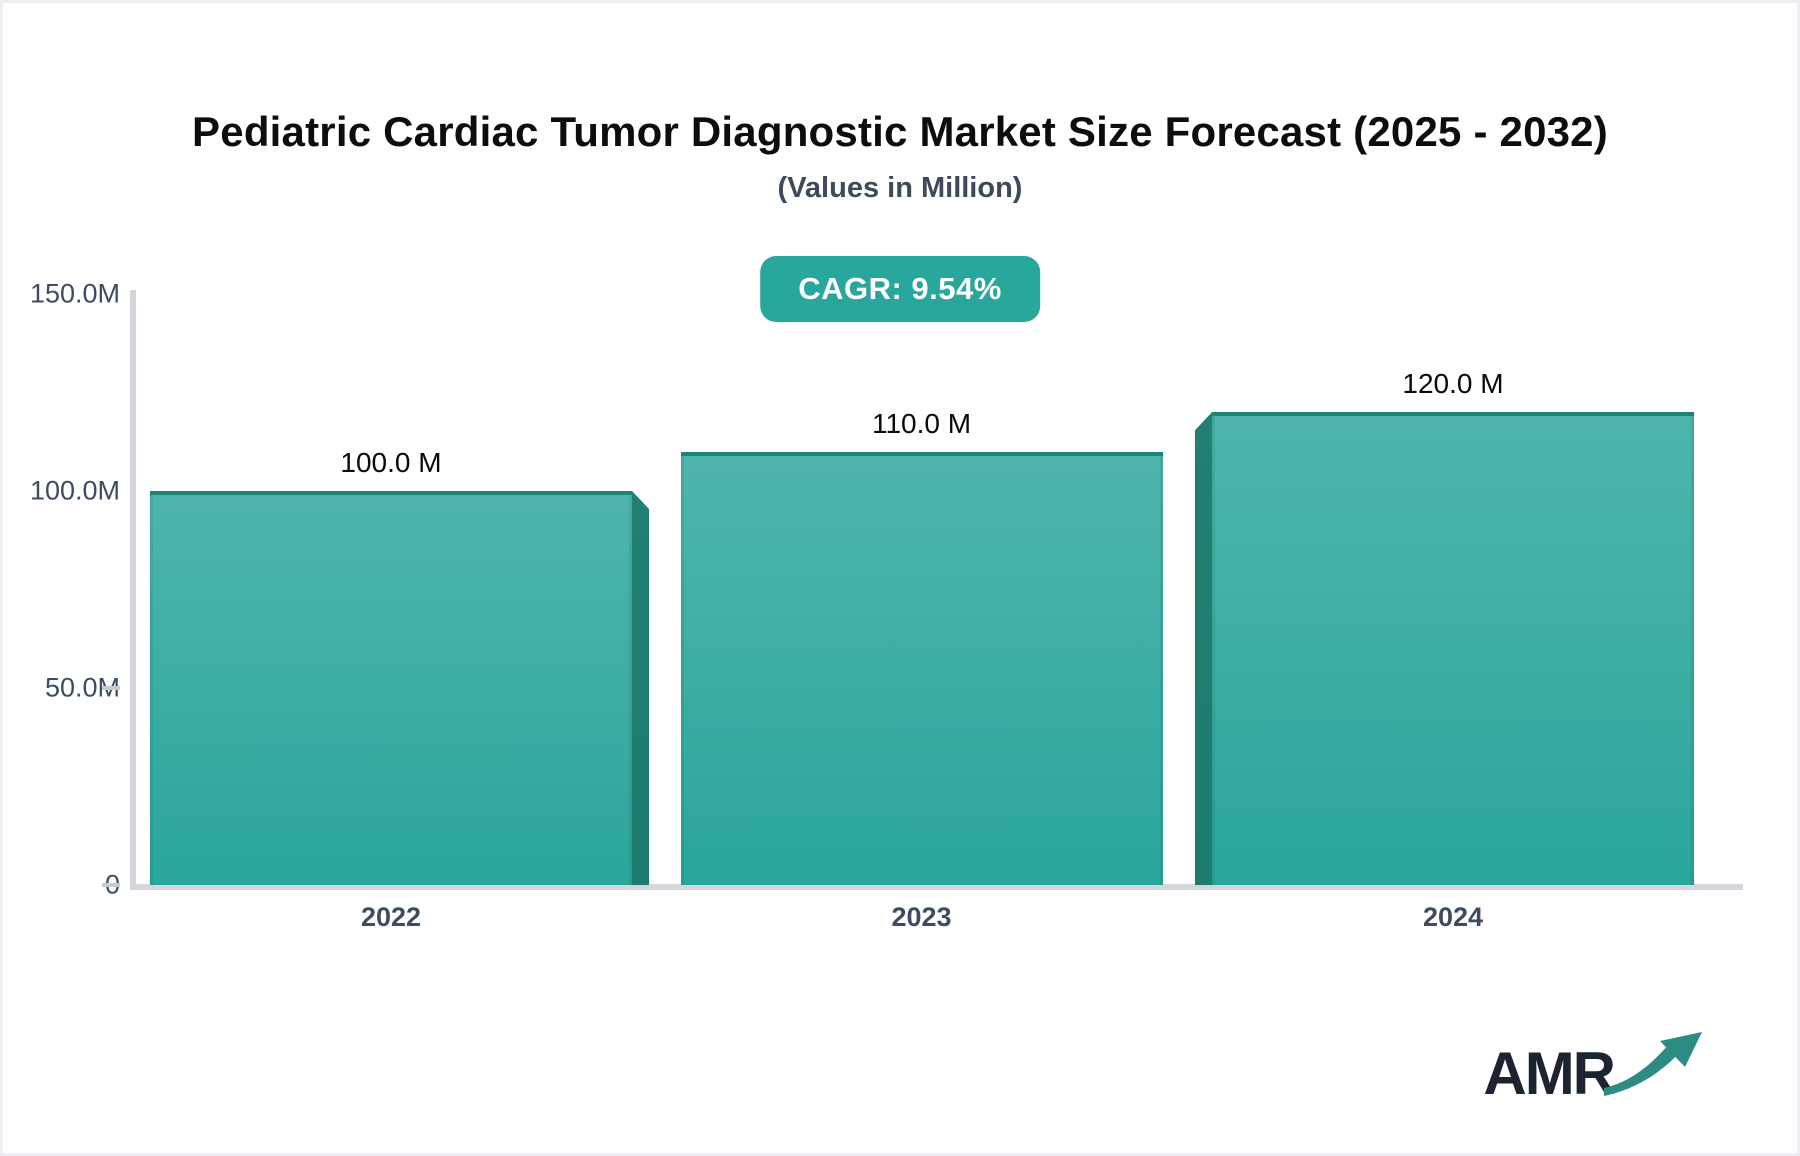  Describe the element at coordinates (921, 917) in the screenshot. I see `x-tick-label: 2023` at that location.